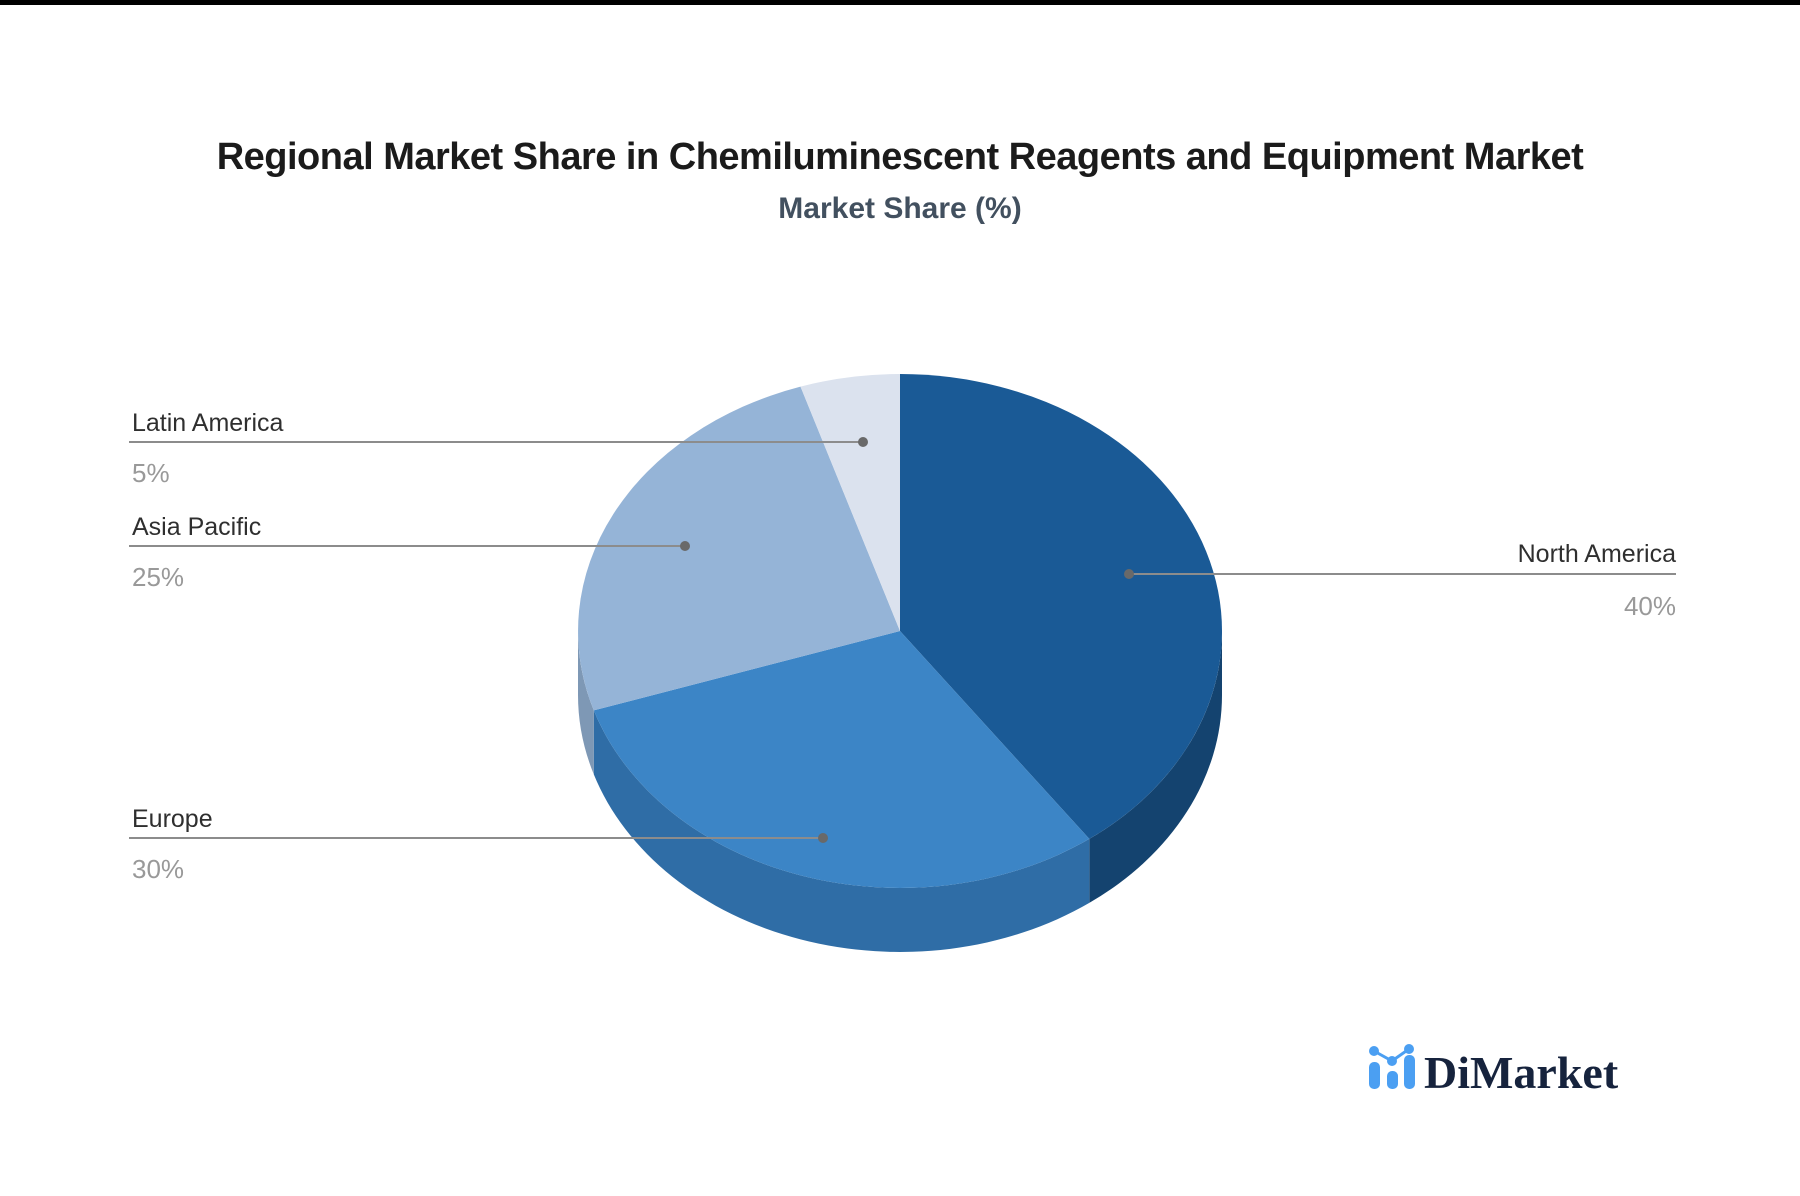 This screenshot has height=1196, width=1800. What do you see at coordinates (739, 548) in the screenshot?
I see `pie-slice-asia-pacific` at bounding box center [739, 548].